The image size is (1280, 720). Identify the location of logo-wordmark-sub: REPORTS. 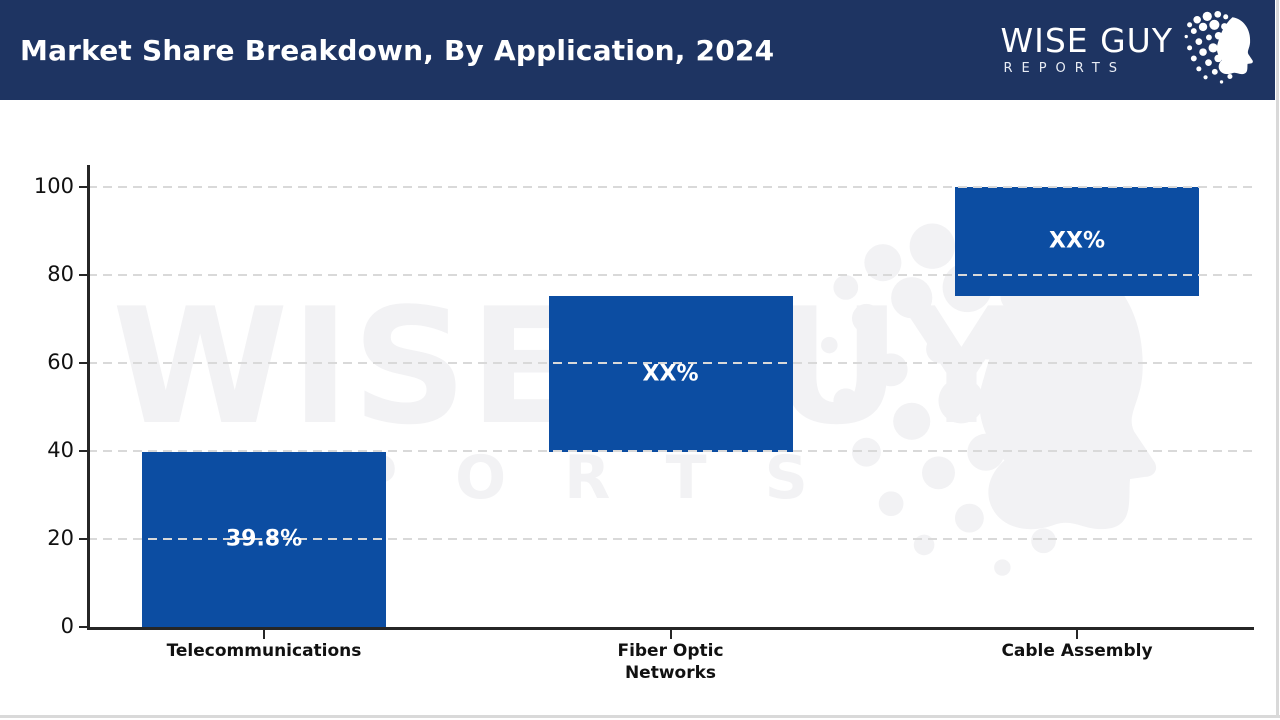
(1065, 68).